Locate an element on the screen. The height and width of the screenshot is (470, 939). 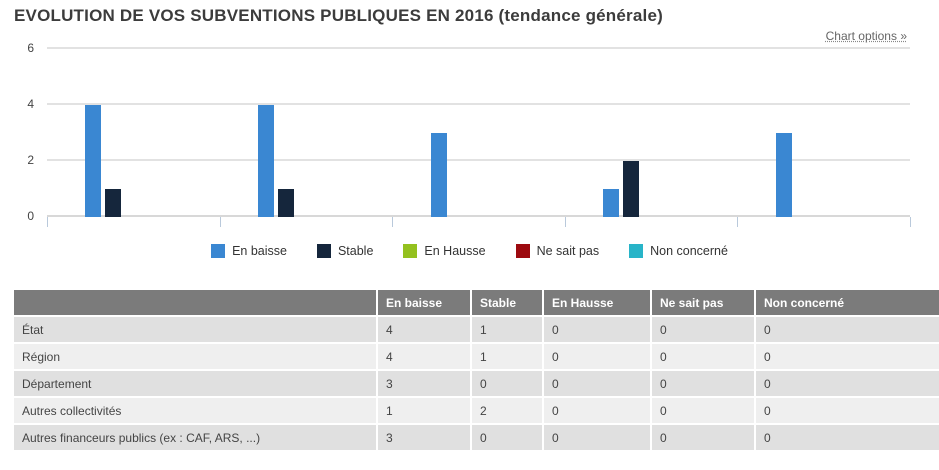
bar-En baisse-État is located at coordinates (93, 161).